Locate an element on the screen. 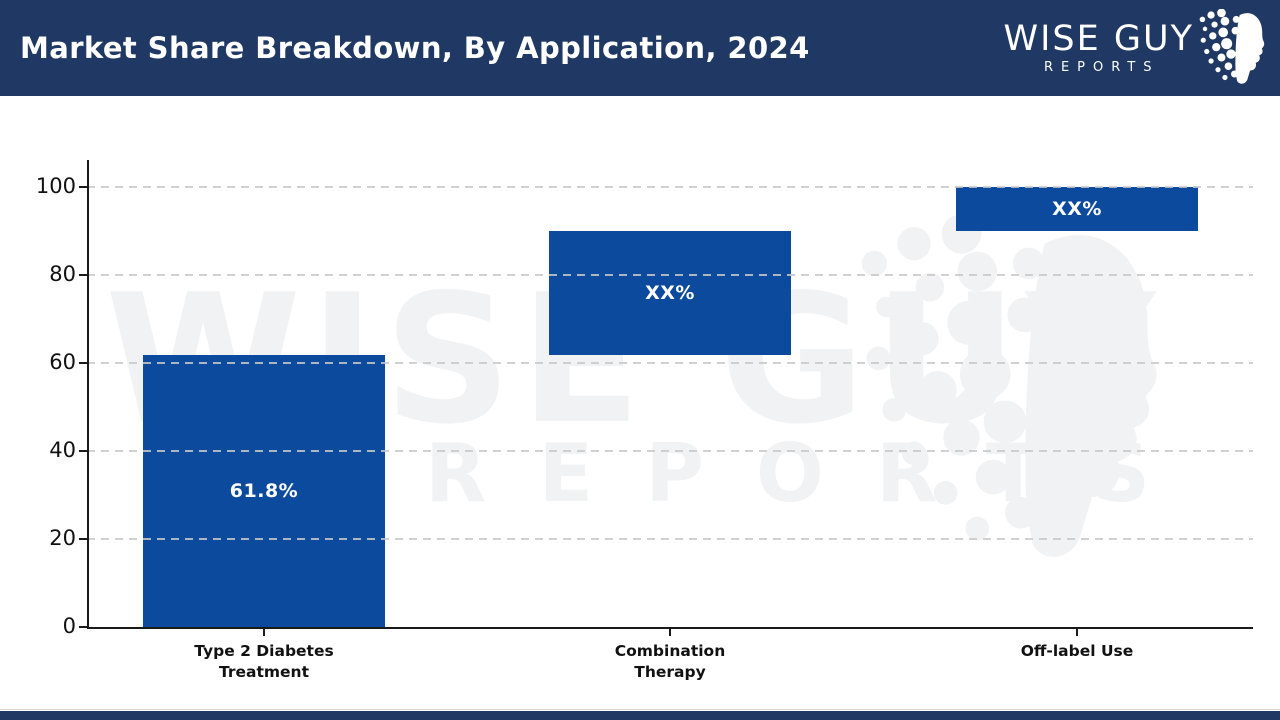 The width and height of the screenshot is (1280, 720). x-axis-category-line: Type 2 Diabetes is located at coordinates (264, 651).